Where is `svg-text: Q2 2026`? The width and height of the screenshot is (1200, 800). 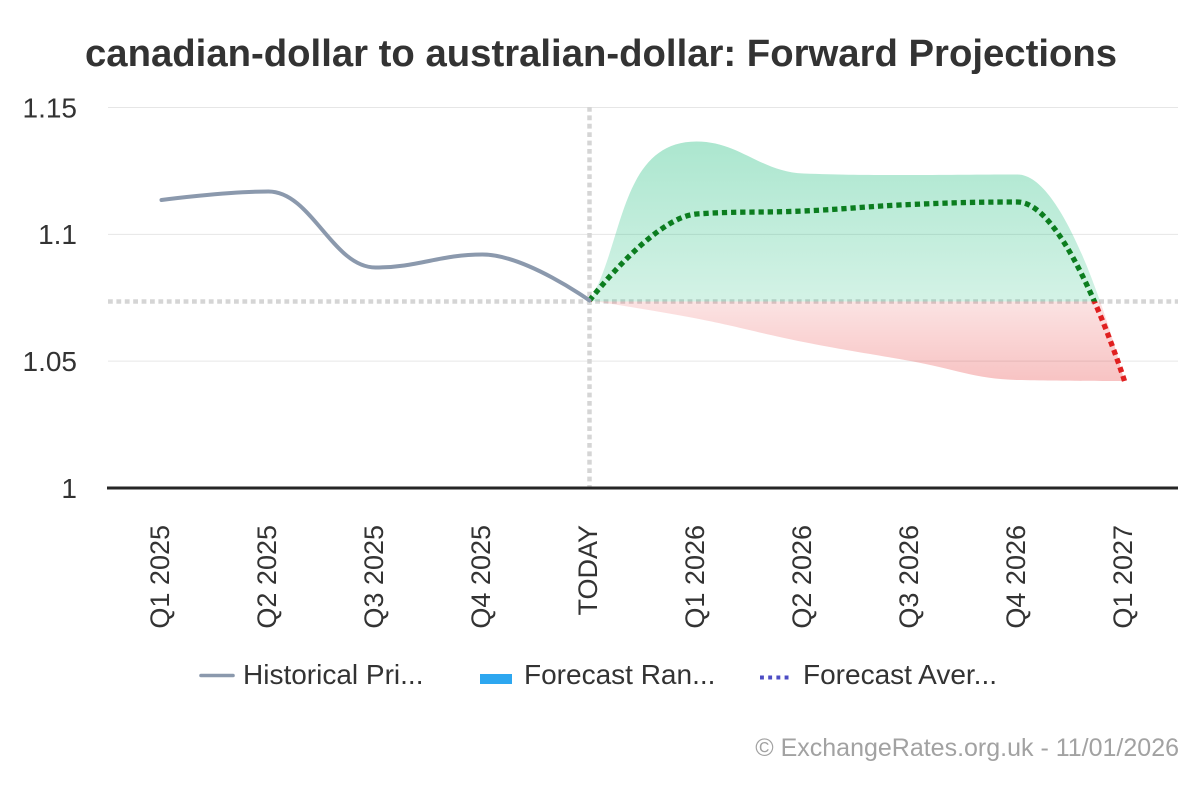
svg-text: Q2 2026 is located at coordinates (802, 577).